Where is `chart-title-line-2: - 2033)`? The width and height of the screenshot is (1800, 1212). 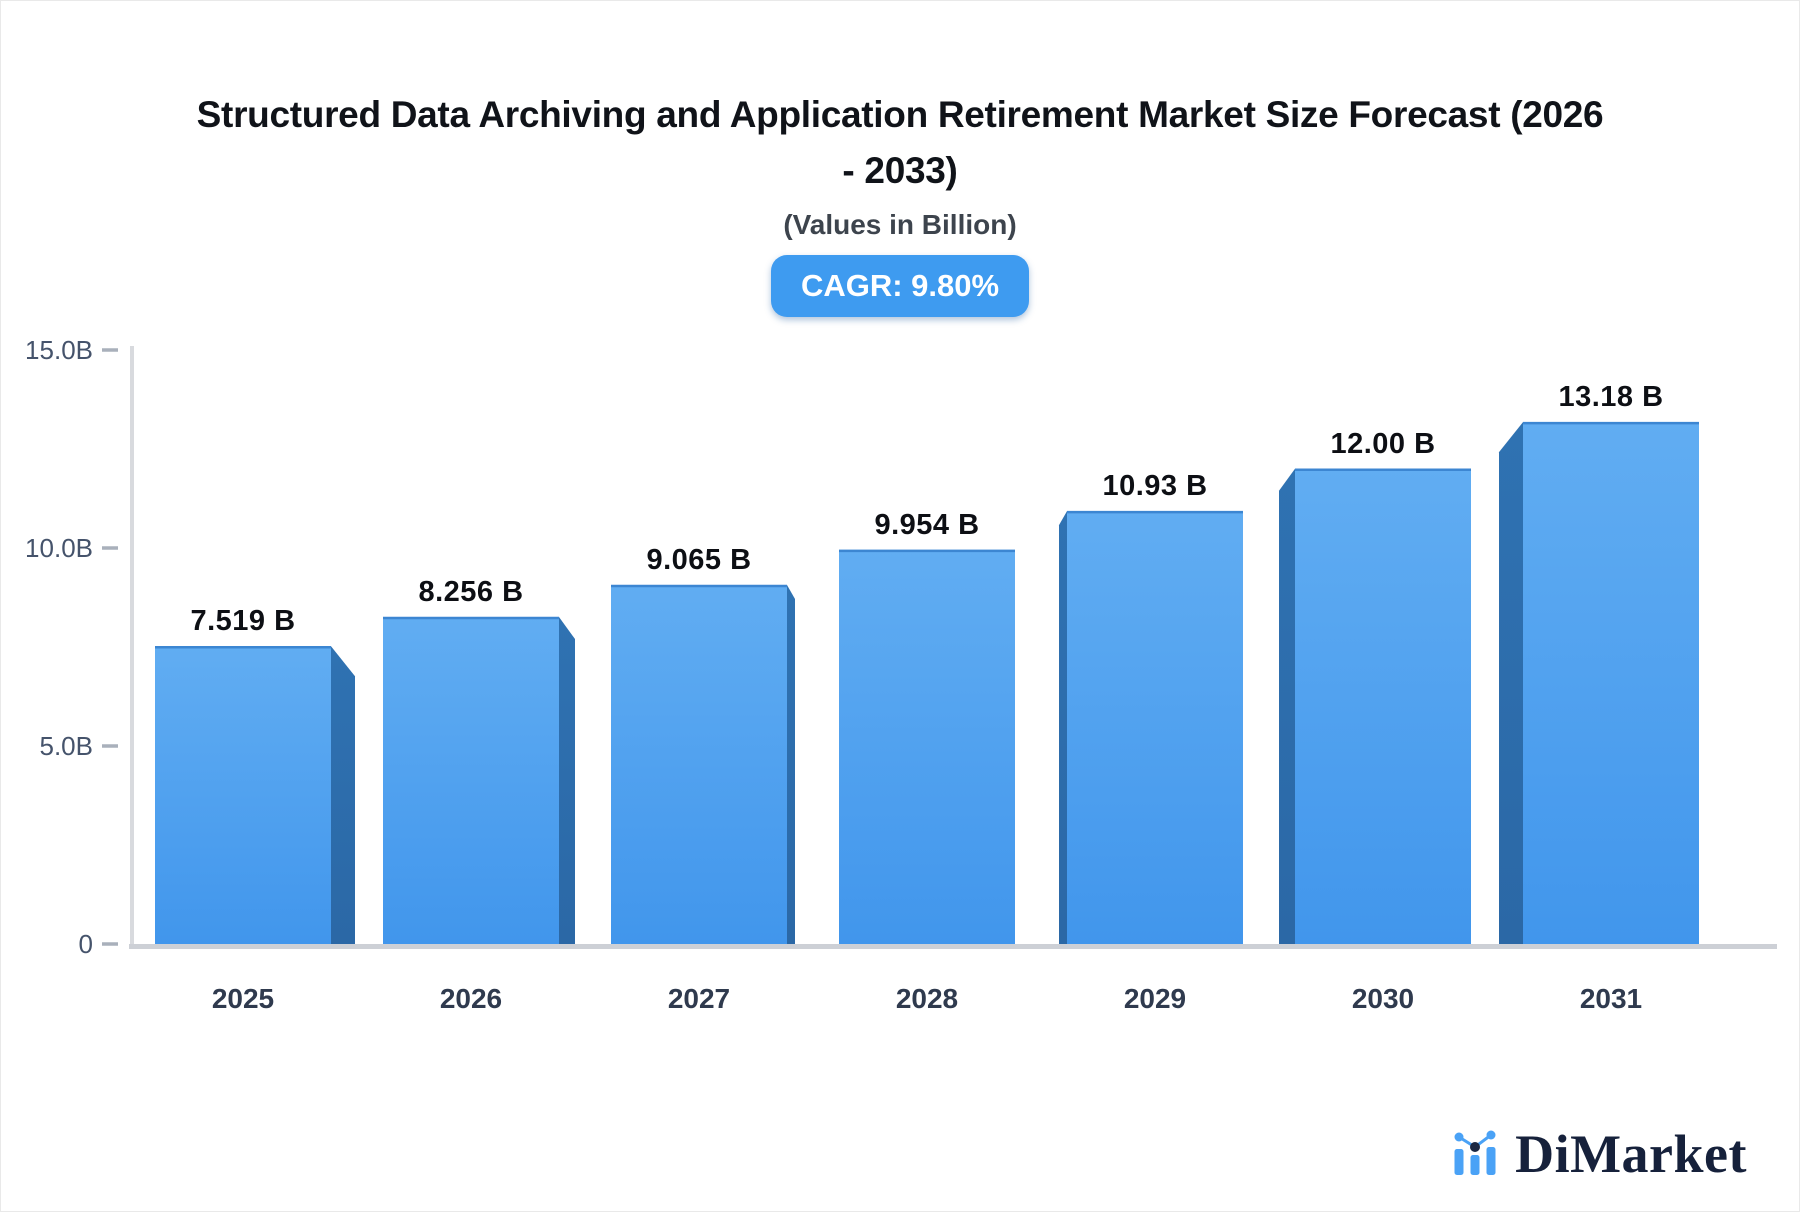 chart-title-line-2: - 2033) is located at coordinates (900, 170).